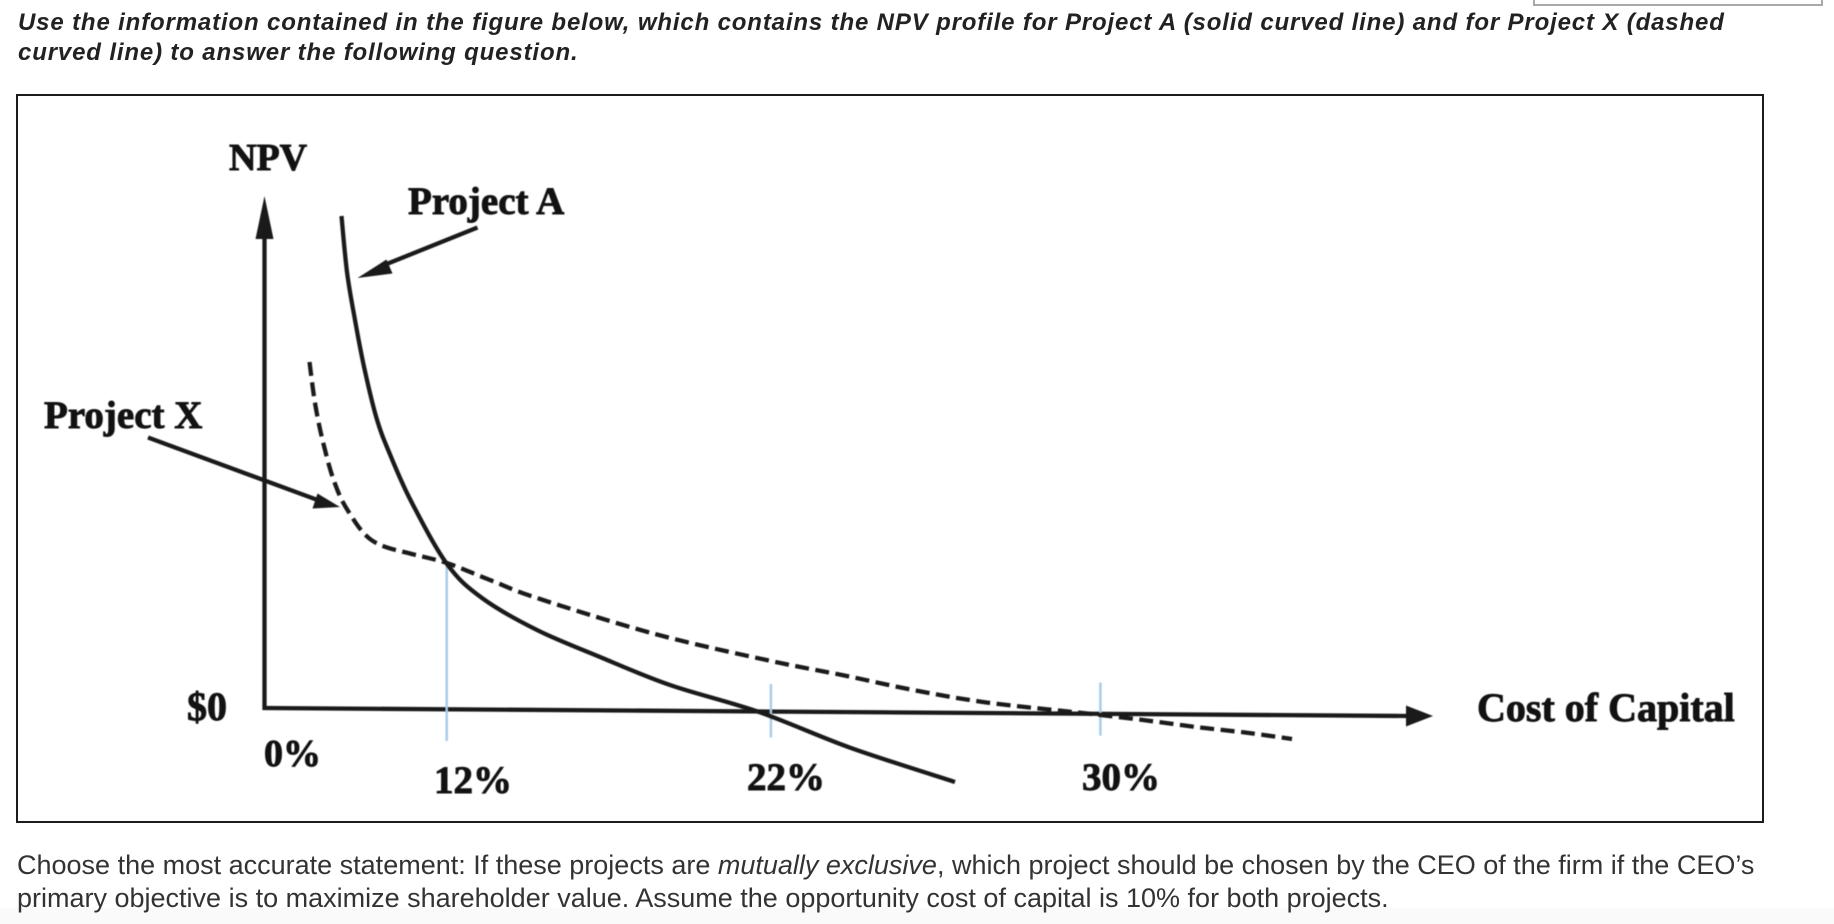  What do you see at coordinates (786, 777) in the screenshot?
I see `svg-text: 22%` at bounding box center [786, 777].